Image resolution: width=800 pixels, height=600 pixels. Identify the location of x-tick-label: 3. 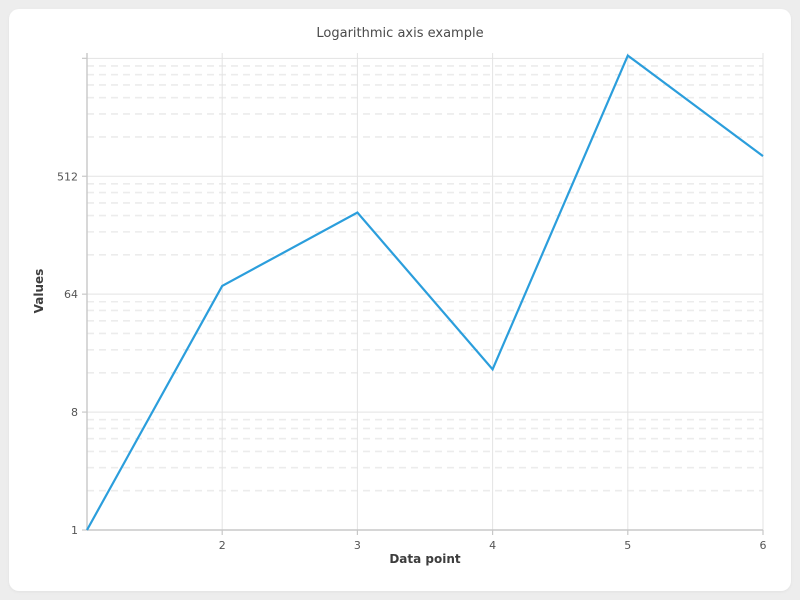
(357, 545).